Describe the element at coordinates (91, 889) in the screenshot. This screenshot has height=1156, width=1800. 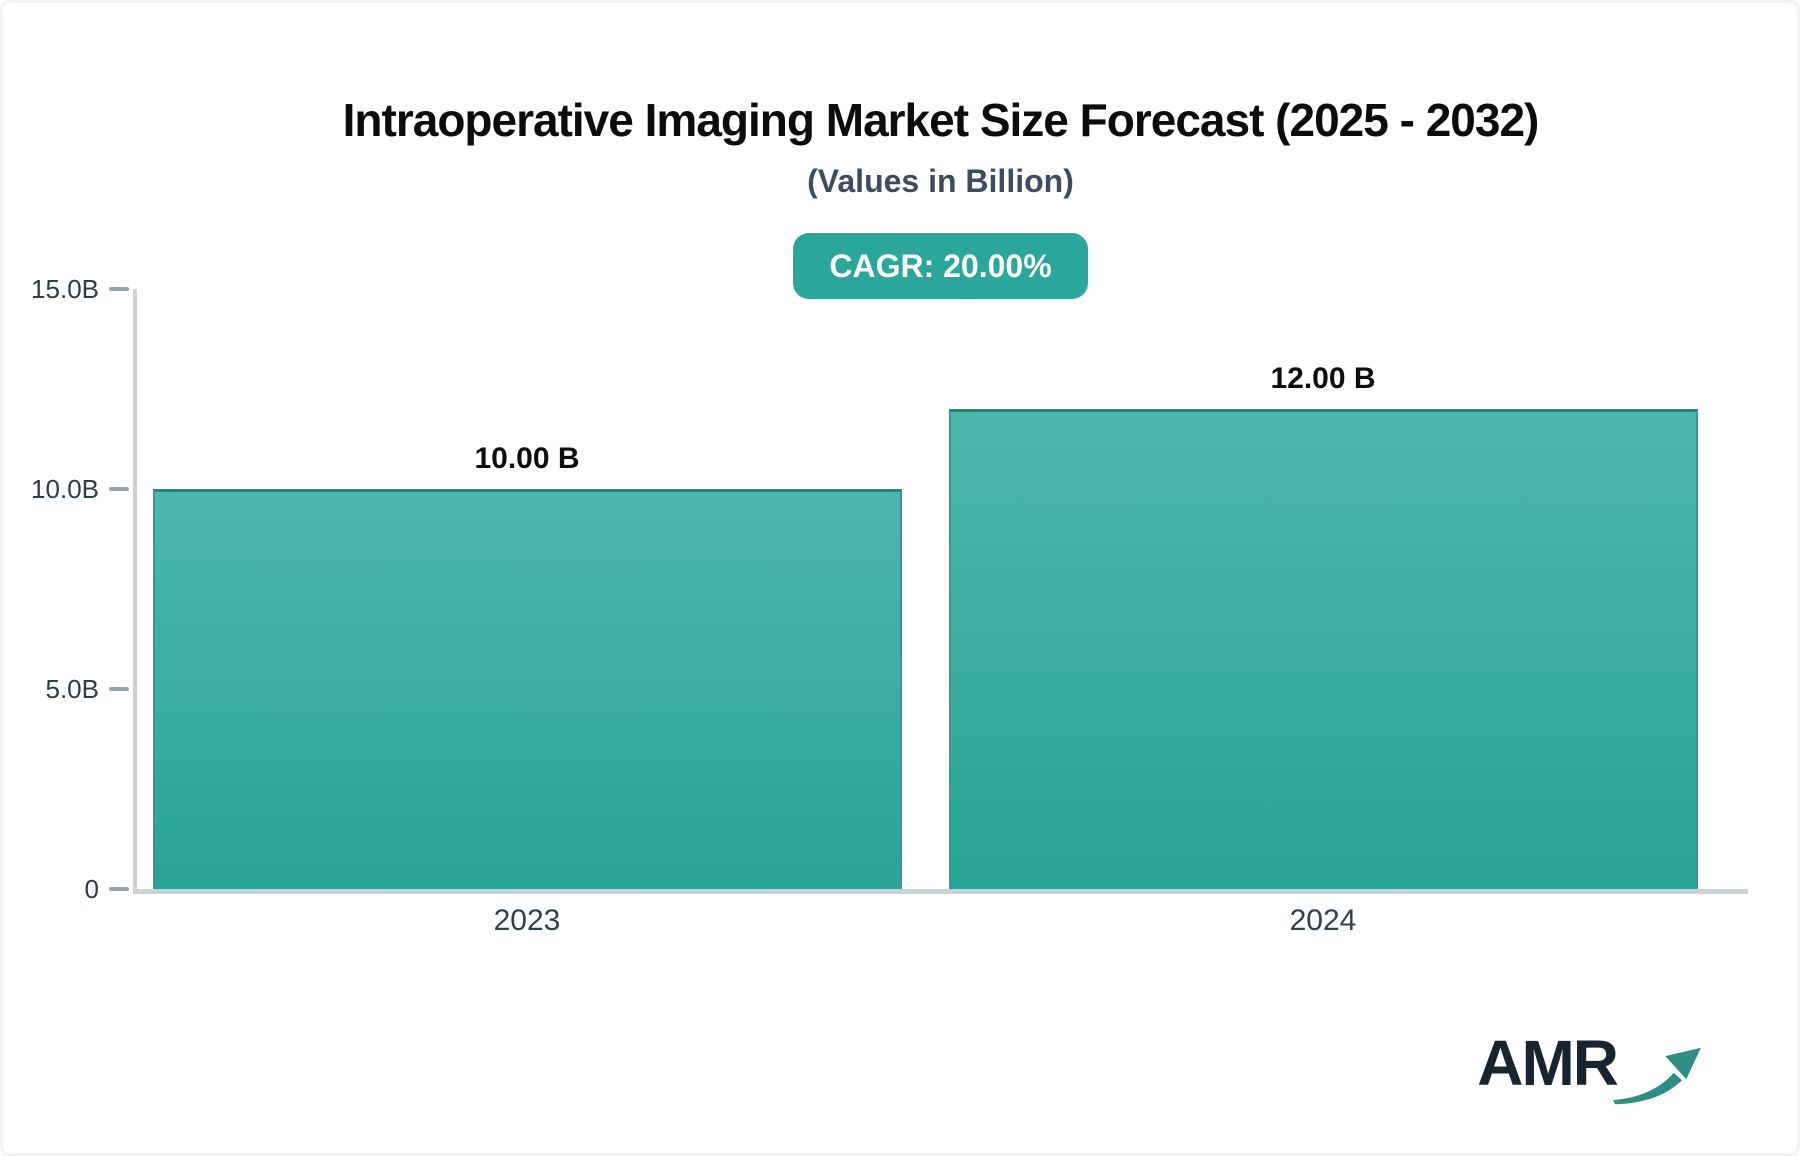
I see `y-axis-tick-label: 0` at that location.